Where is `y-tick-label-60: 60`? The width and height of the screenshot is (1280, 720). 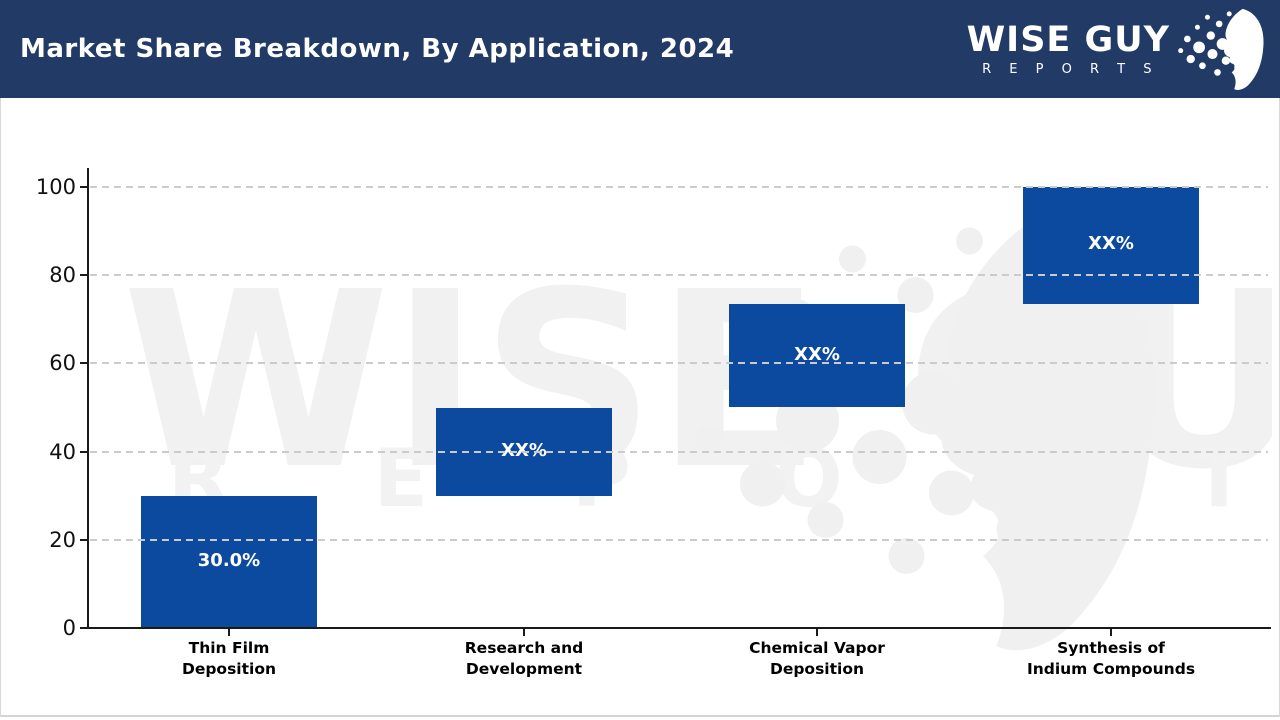 y-tick-label-60: 60 is located at coordinates (62, 363).